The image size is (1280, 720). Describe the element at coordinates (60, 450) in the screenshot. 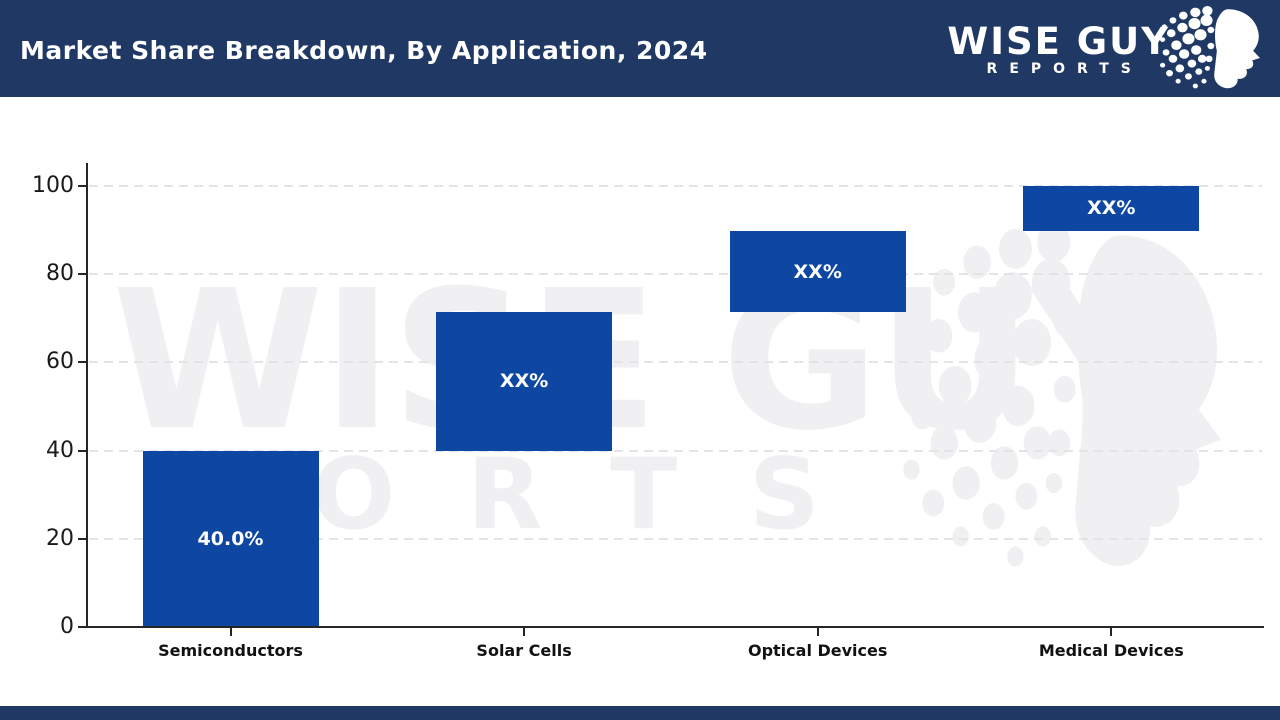

I see `y-tick-label: 40` at that location.